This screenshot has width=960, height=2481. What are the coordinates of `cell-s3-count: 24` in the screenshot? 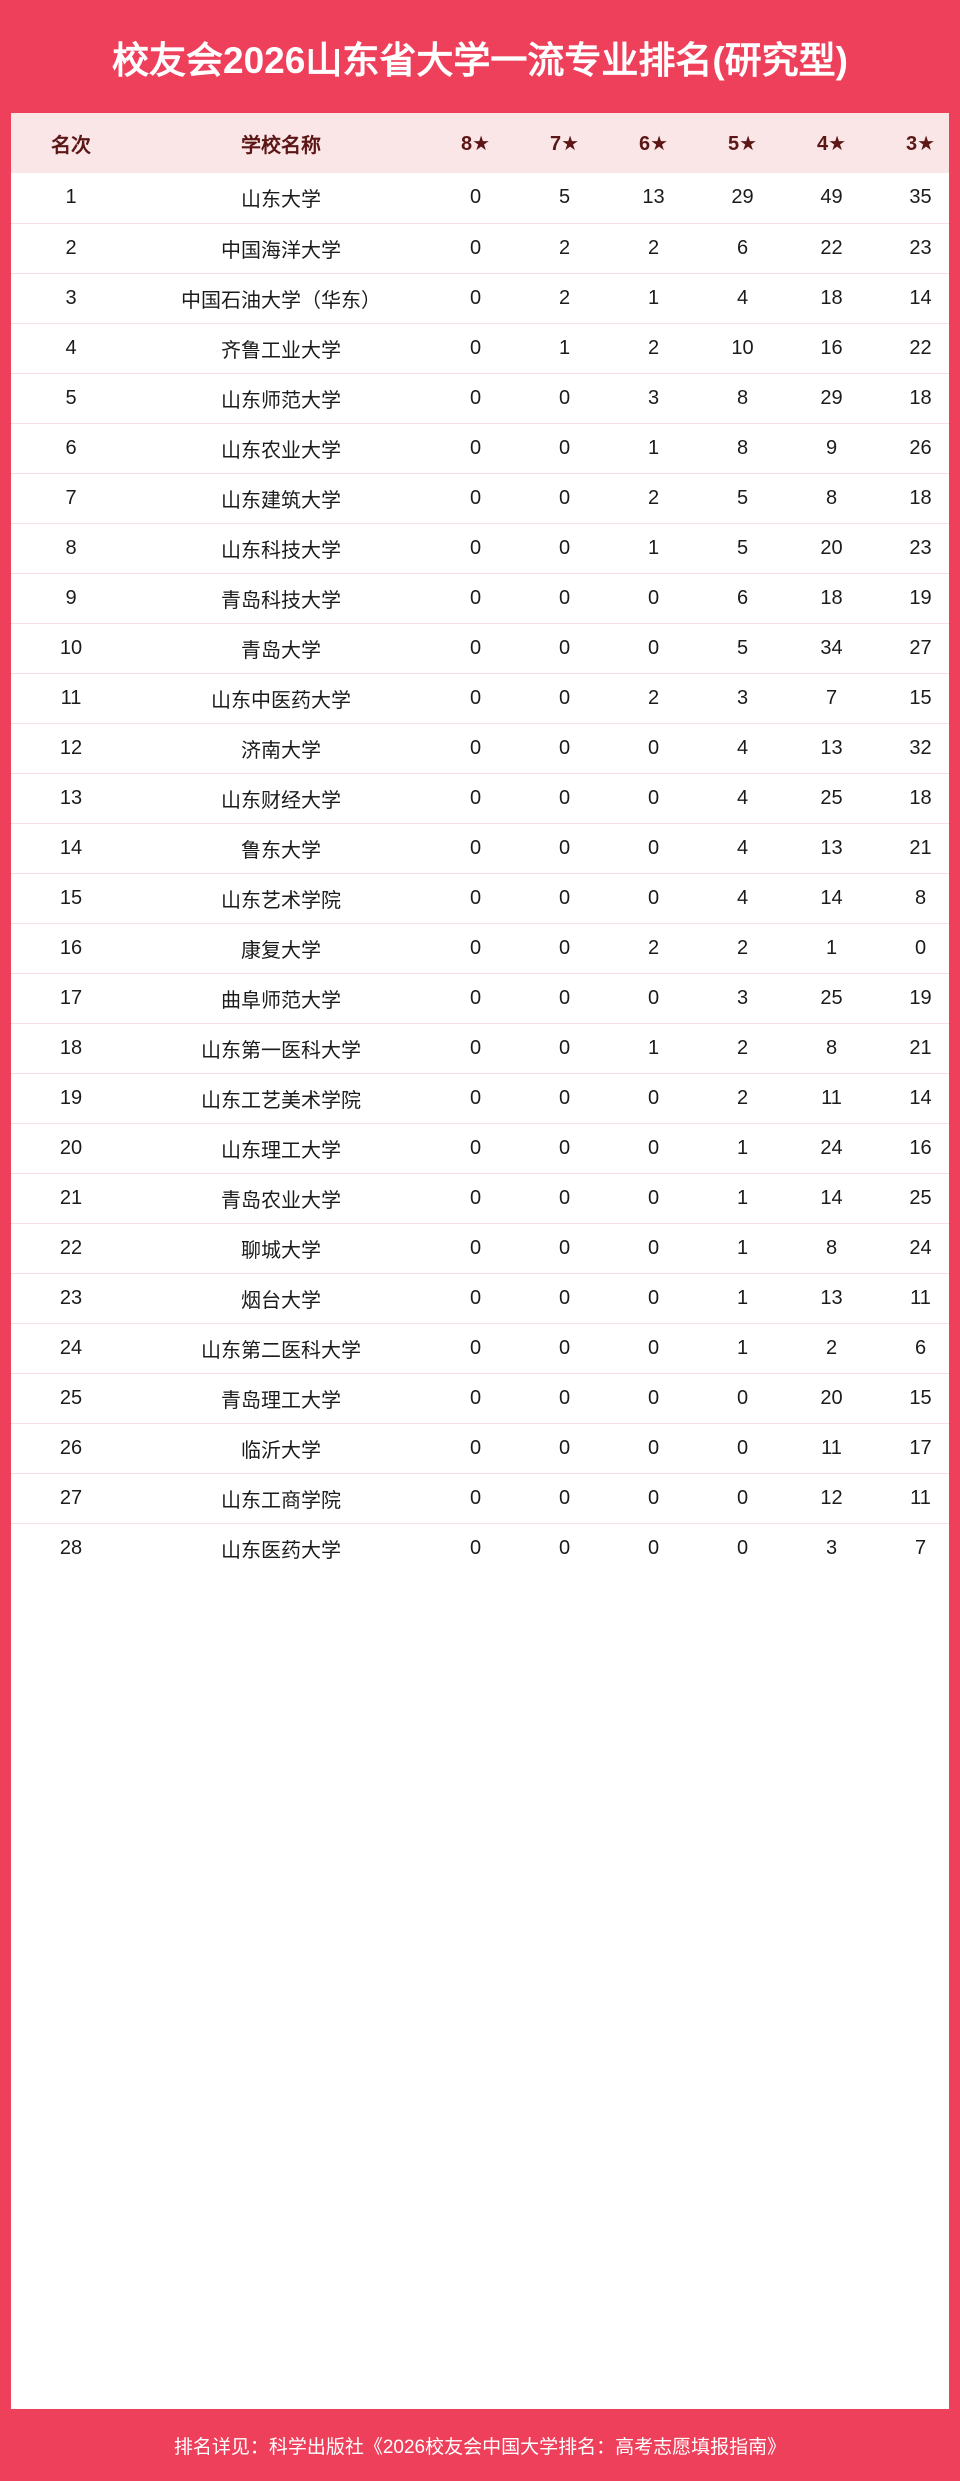 It's located at (912, 1248).